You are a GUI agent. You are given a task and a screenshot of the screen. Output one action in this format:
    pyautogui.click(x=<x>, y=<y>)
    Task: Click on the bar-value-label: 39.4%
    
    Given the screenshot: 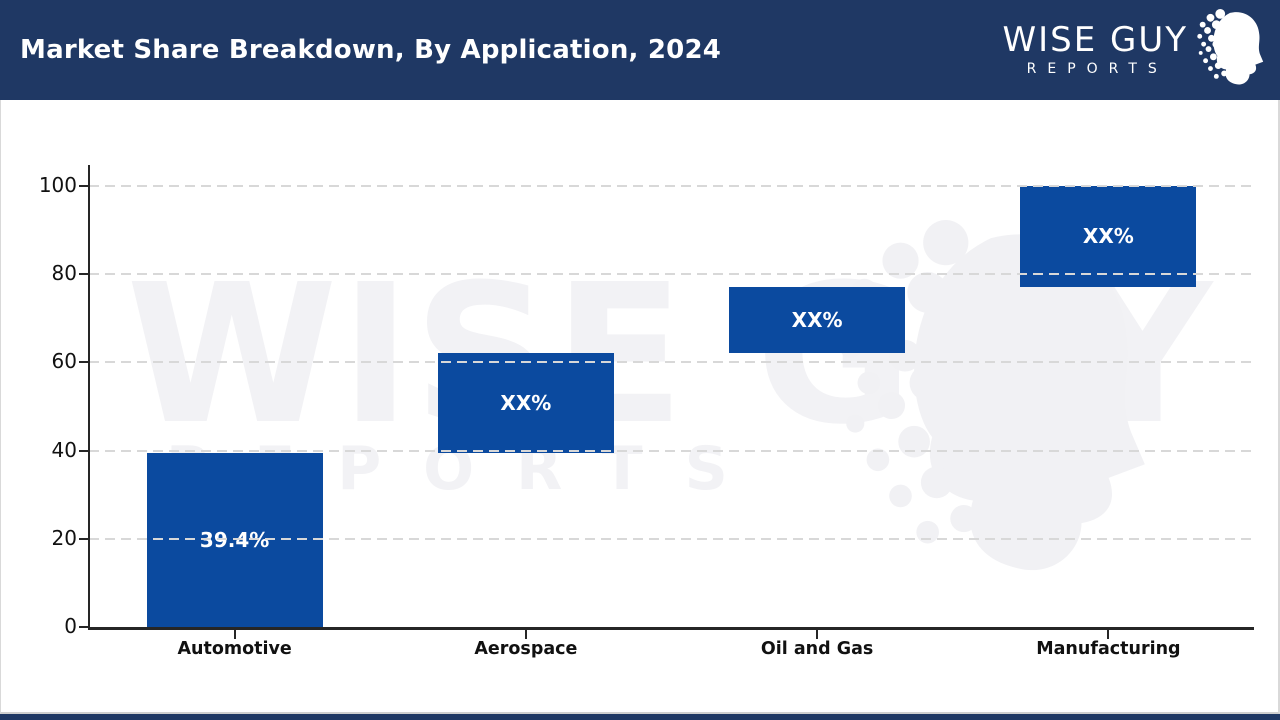 What is the action you would take?
    pyautogui.click(x=234, y=540)
    